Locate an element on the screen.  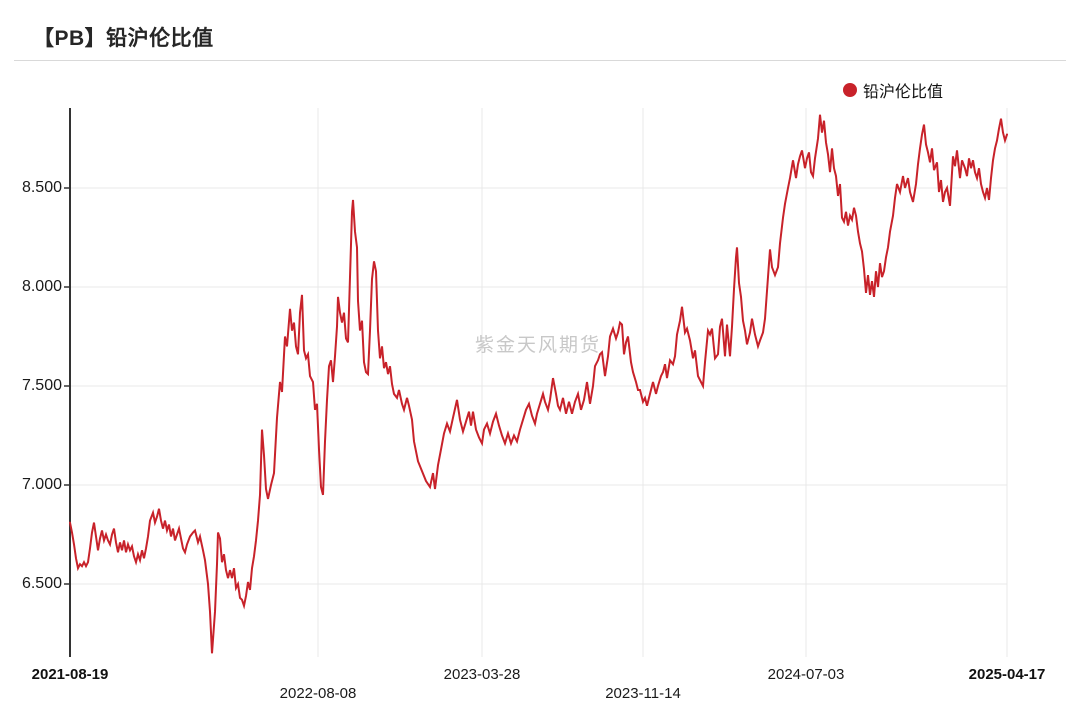
legend-marker-icon is located at coordinates (850, 90).